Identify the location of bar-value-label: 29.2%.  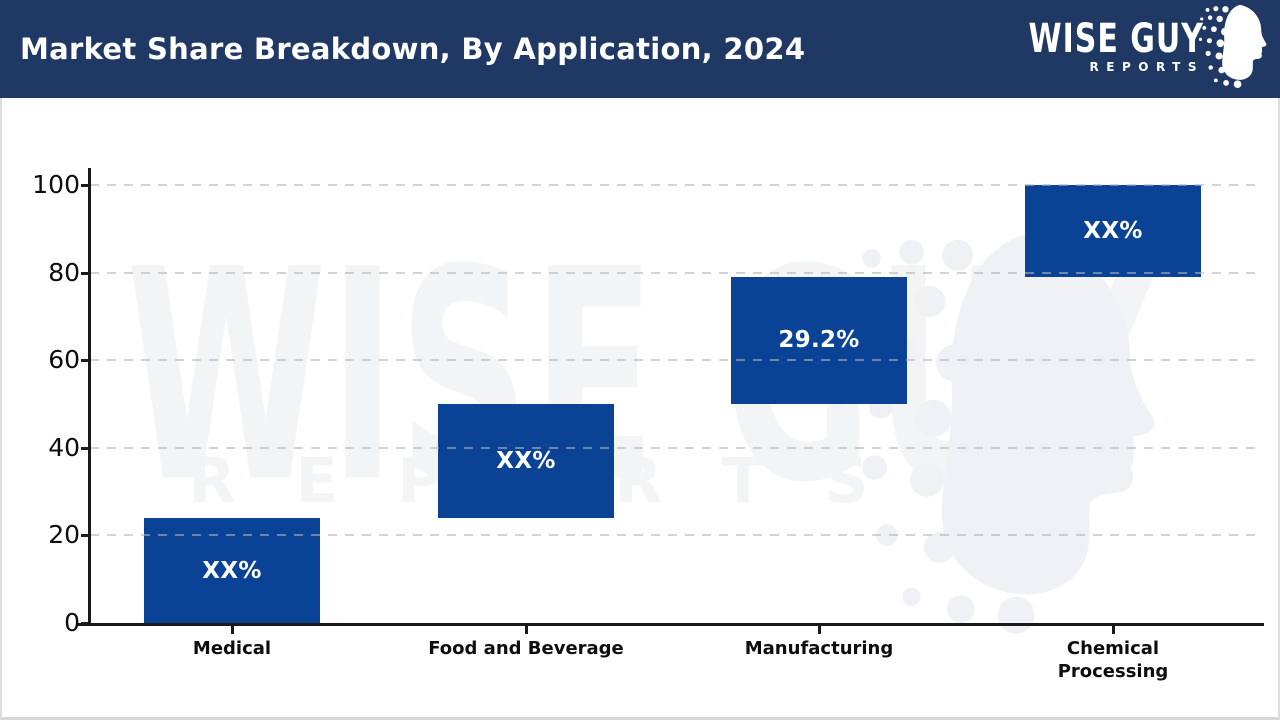
(819, 340).